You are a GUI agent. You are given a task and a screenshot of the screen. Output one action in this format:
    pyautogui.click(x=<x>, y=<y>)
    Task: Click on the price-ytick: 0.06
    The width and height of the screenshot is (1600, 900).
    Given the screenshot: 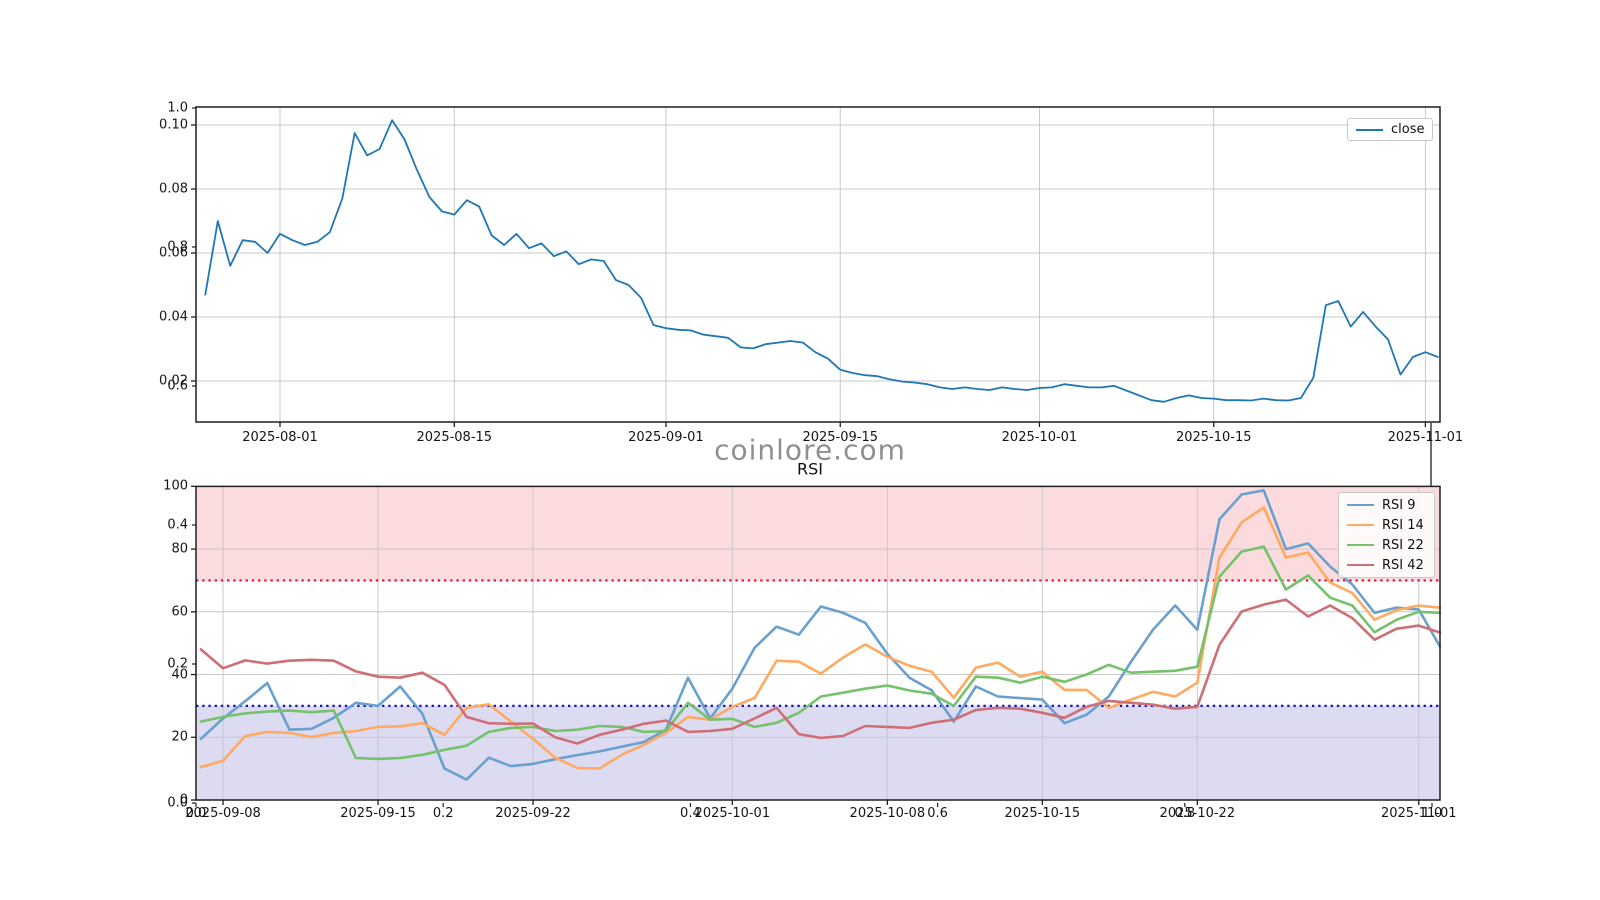 What is the action you would take?
    pyautogui.click(x=173, y=253)
    